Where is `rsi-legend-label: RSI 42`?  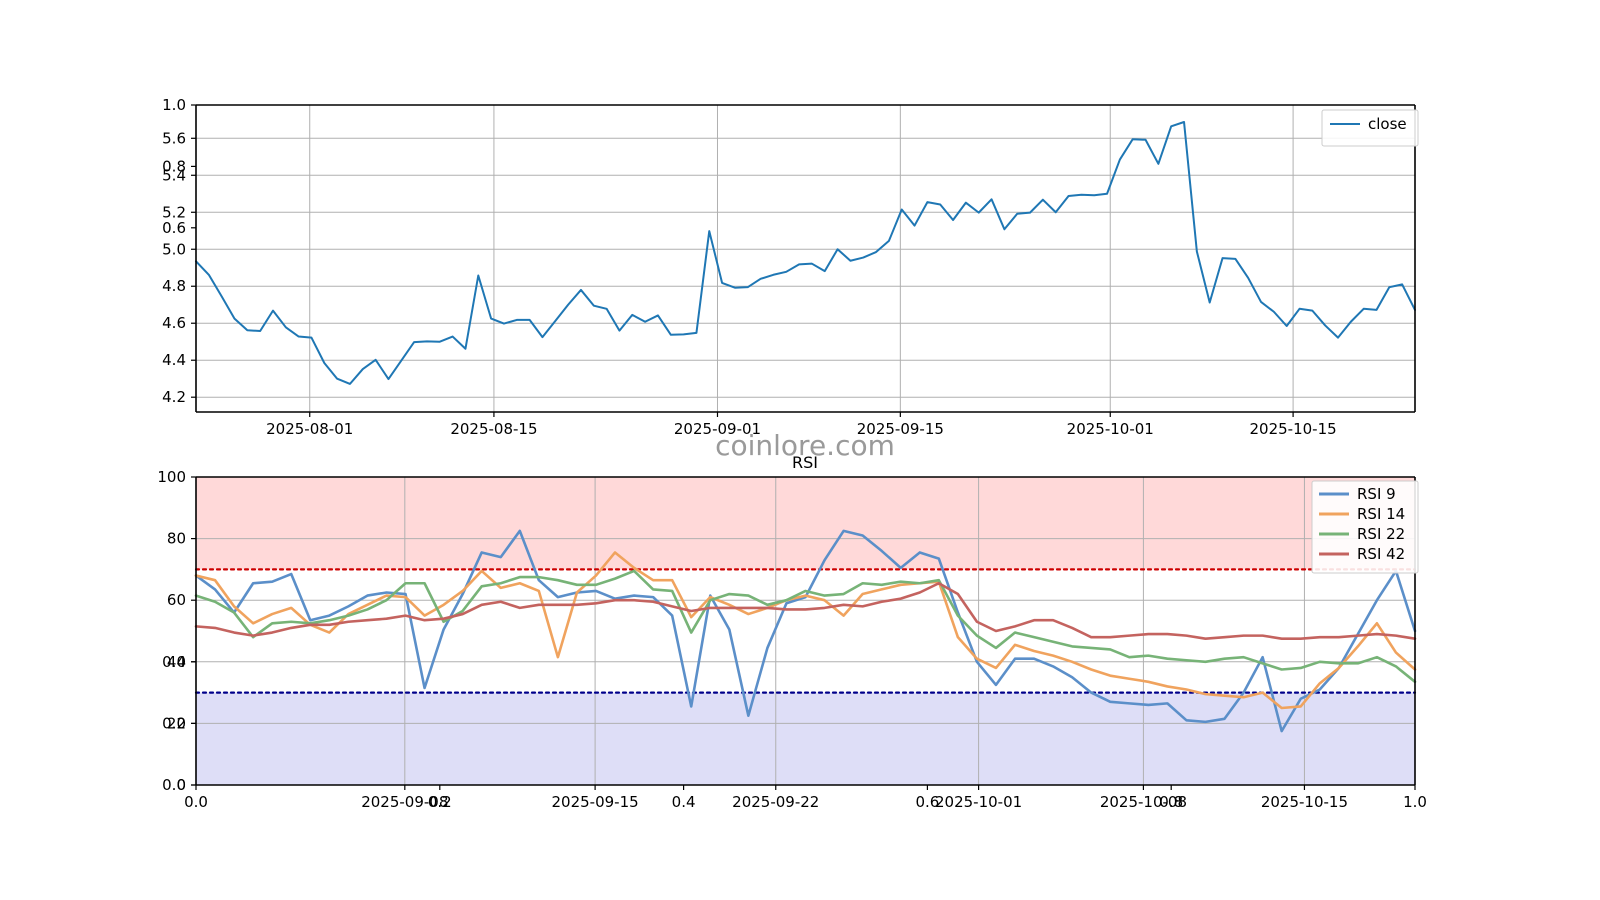
rsi-legend-label: RSI 42 is located at coordinates (1381, 554).